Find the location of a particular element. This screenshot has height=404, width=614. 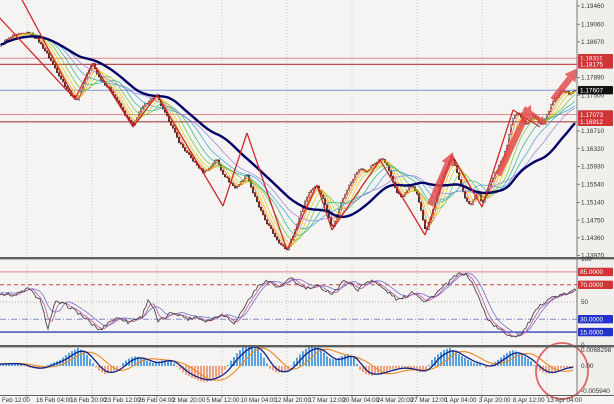

time-label: Feb 12:00 is located at coordinates (16, 400).